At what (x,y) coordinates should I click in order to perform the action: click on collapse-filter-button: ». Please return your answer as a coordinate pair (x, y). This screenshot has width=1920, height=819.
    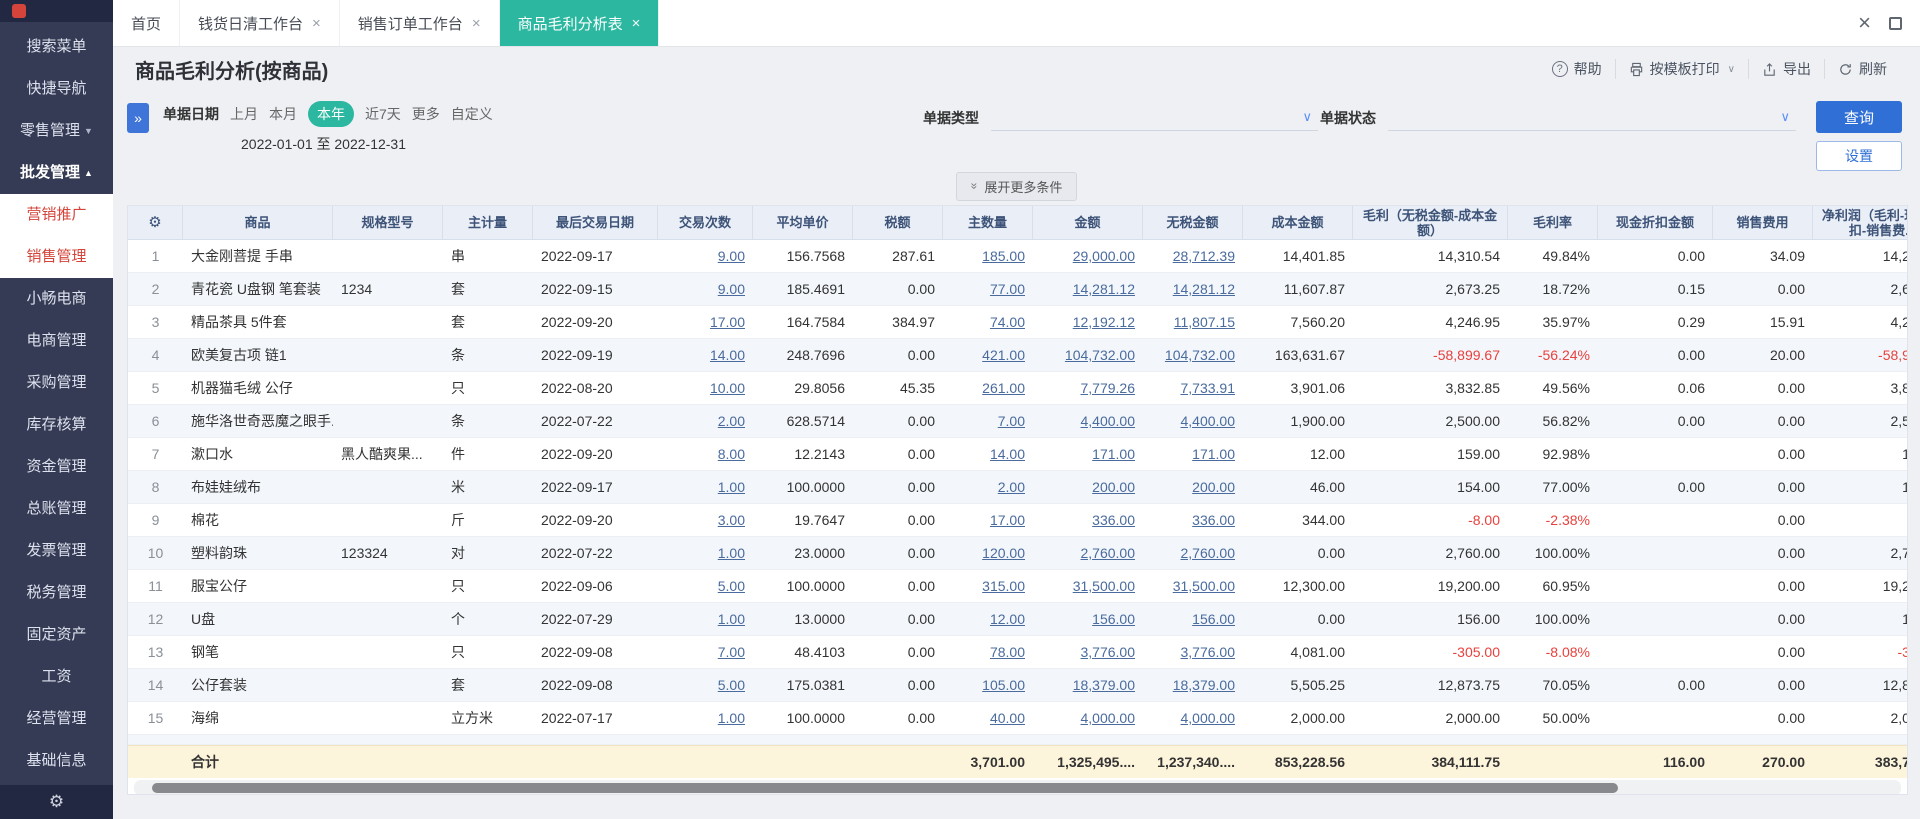
    Looking at the image, I should click on (138, 118).